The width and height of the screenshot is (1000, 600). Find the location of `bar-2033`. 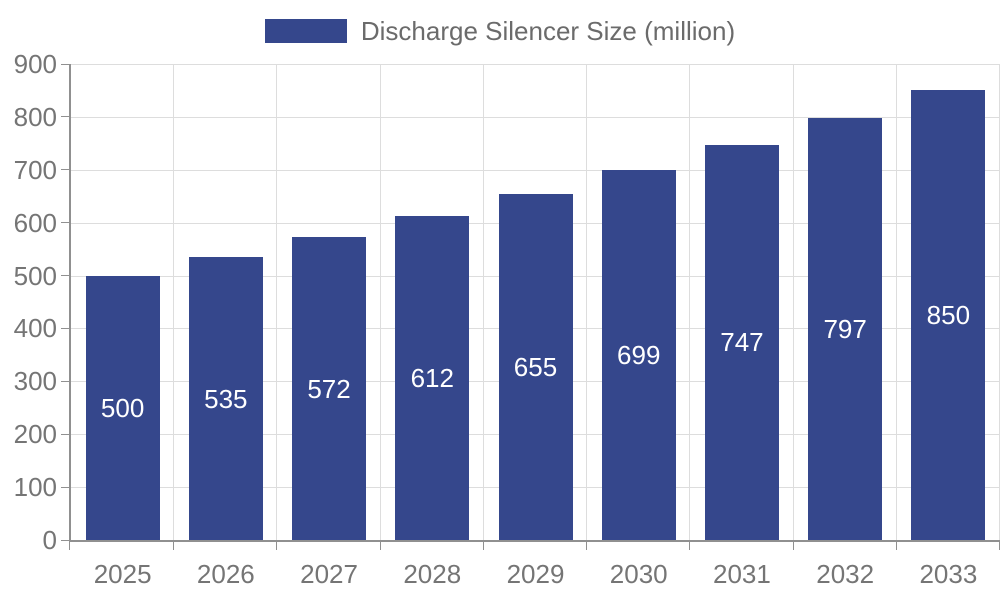

bar-2033 is located at coordinates (948, 315).